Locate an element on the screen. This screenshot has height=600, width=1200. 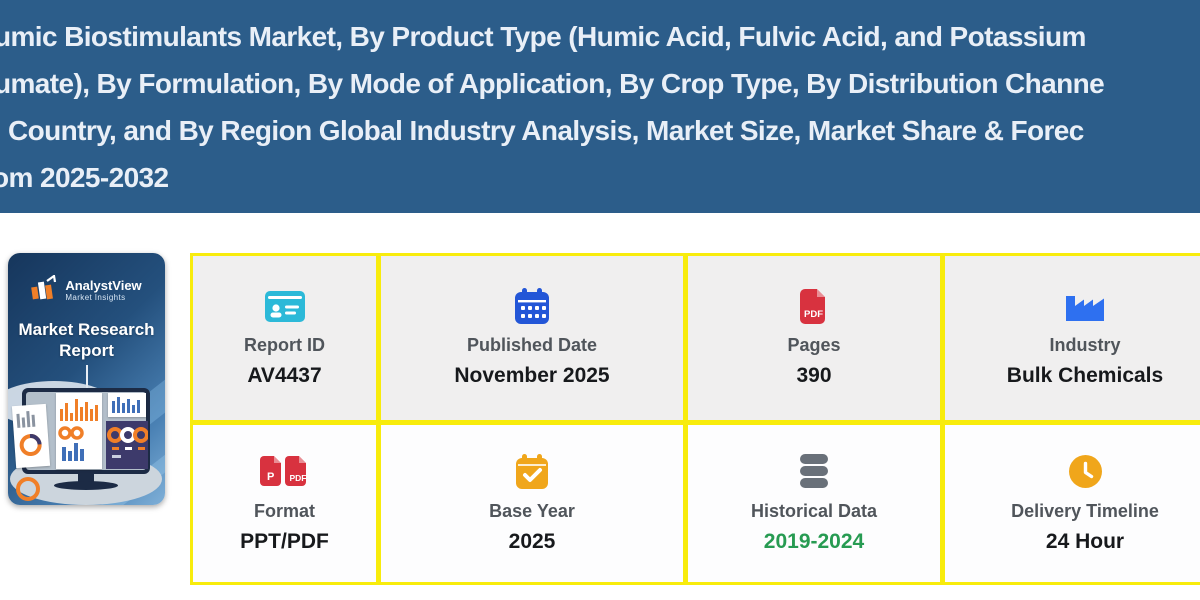
calendar-icon is located at coordinates (532, 306).